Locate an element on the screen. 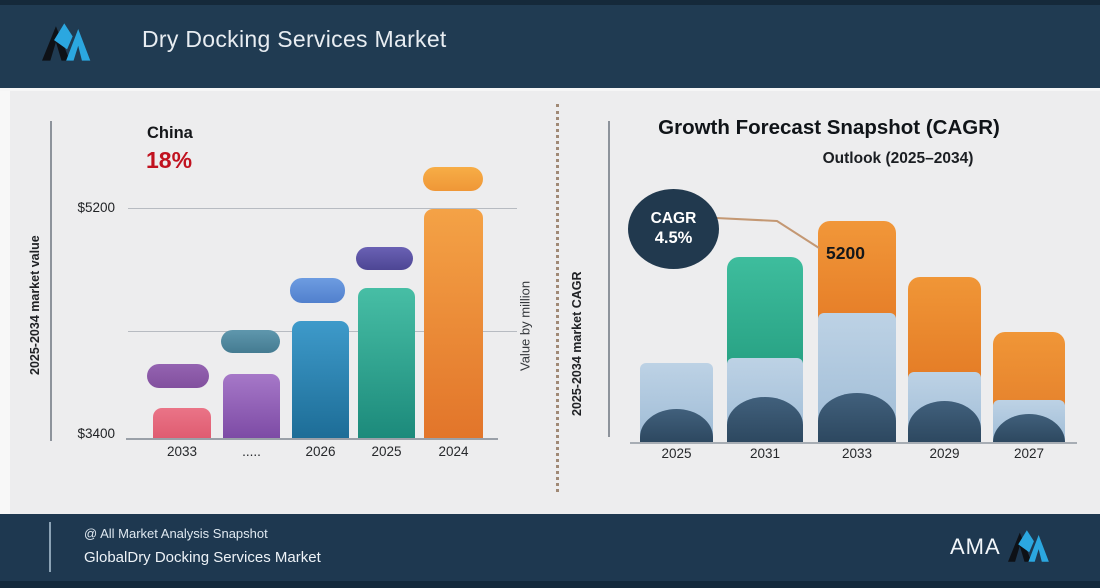 This screenshot has width=1100, height=588. left-x-label-2024: 2024 is located at coordinates (453, 451).